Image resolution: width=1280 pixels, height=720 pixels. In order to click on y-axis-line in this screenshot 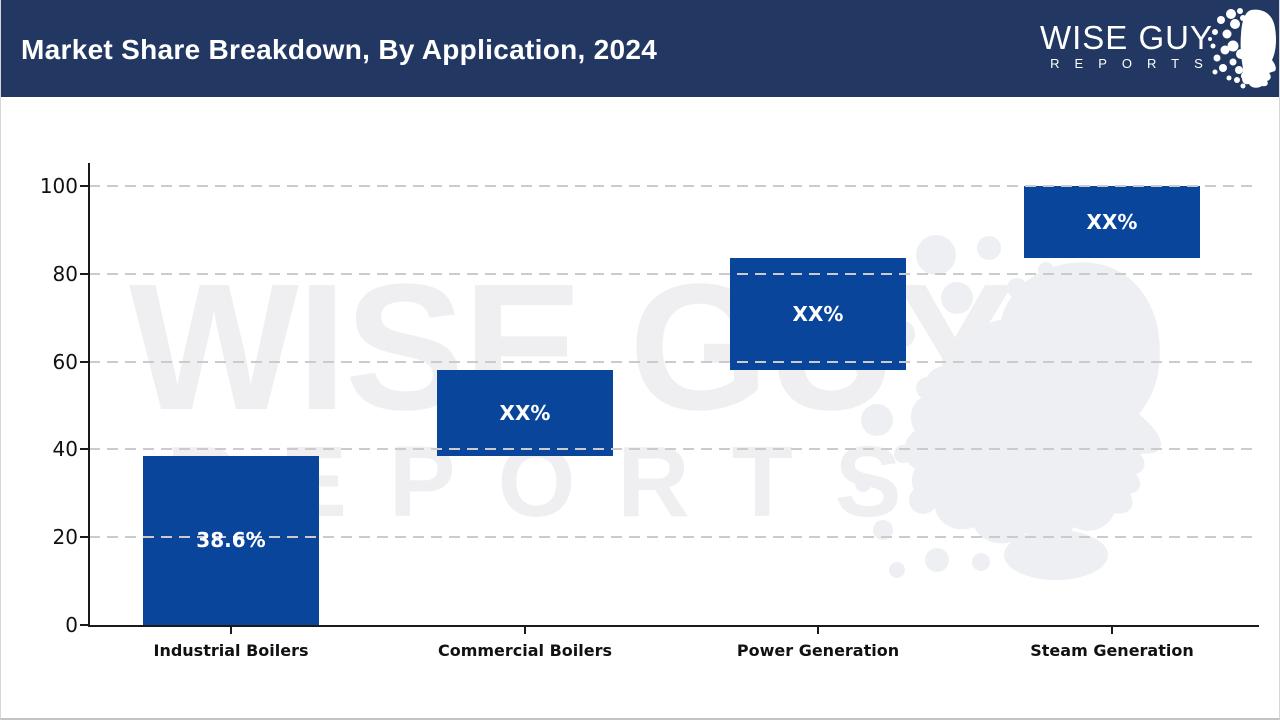, I will do `click(89, 395)`.